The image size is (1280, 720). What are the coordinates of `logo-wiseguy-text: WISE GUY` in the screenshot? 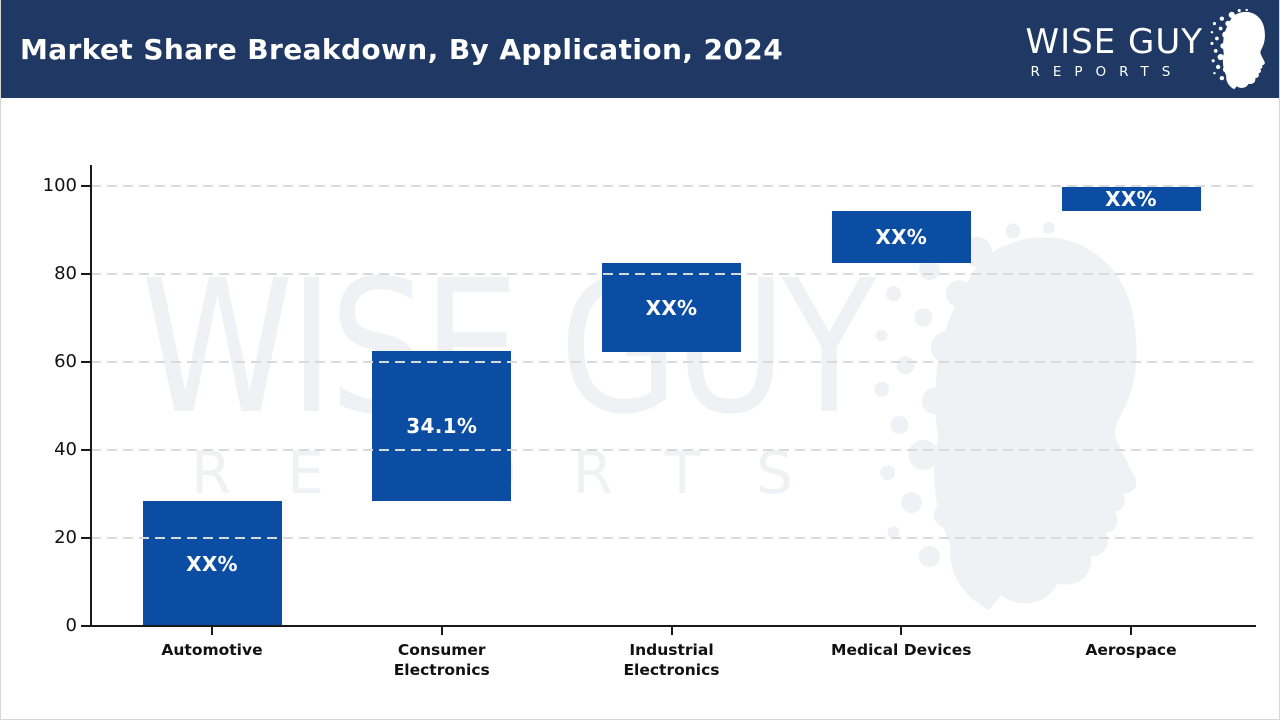 It's located at (1114, 42).